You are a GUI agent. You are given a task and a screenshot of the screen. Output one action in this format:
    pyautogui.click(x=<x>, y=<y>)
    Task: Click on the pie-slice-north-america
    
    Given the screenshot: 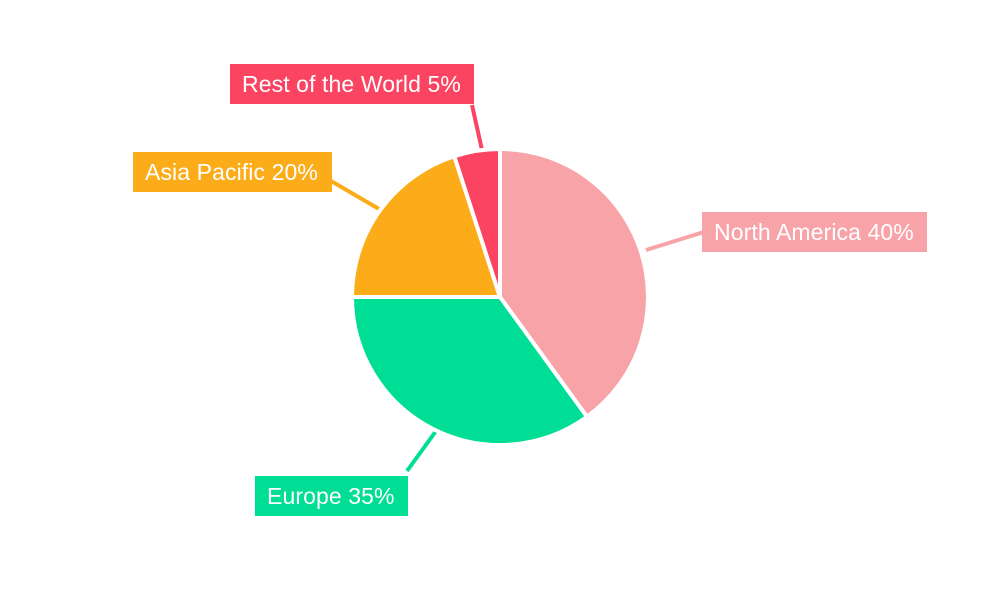 What is the action you would take?
    pyautogui.click(x=574, y=283)
    